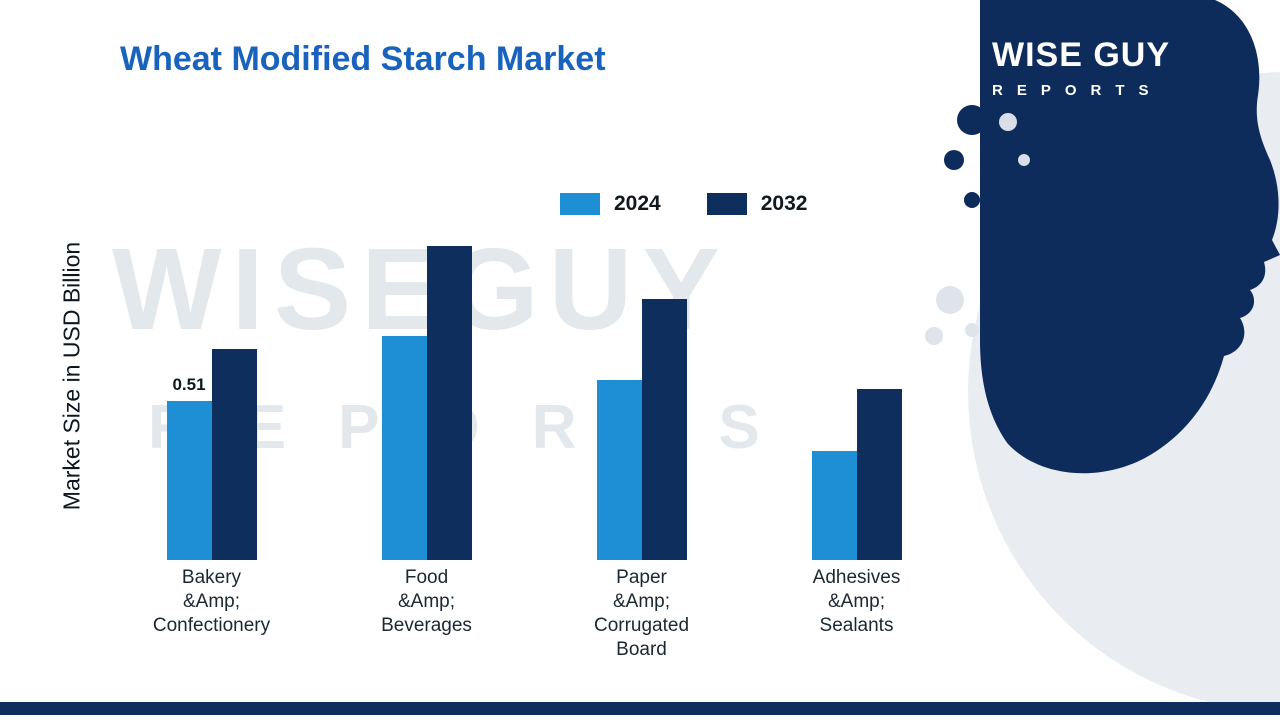  I want to click on brand-logo: WISE GUY REPORTS, so click(1081, 67).